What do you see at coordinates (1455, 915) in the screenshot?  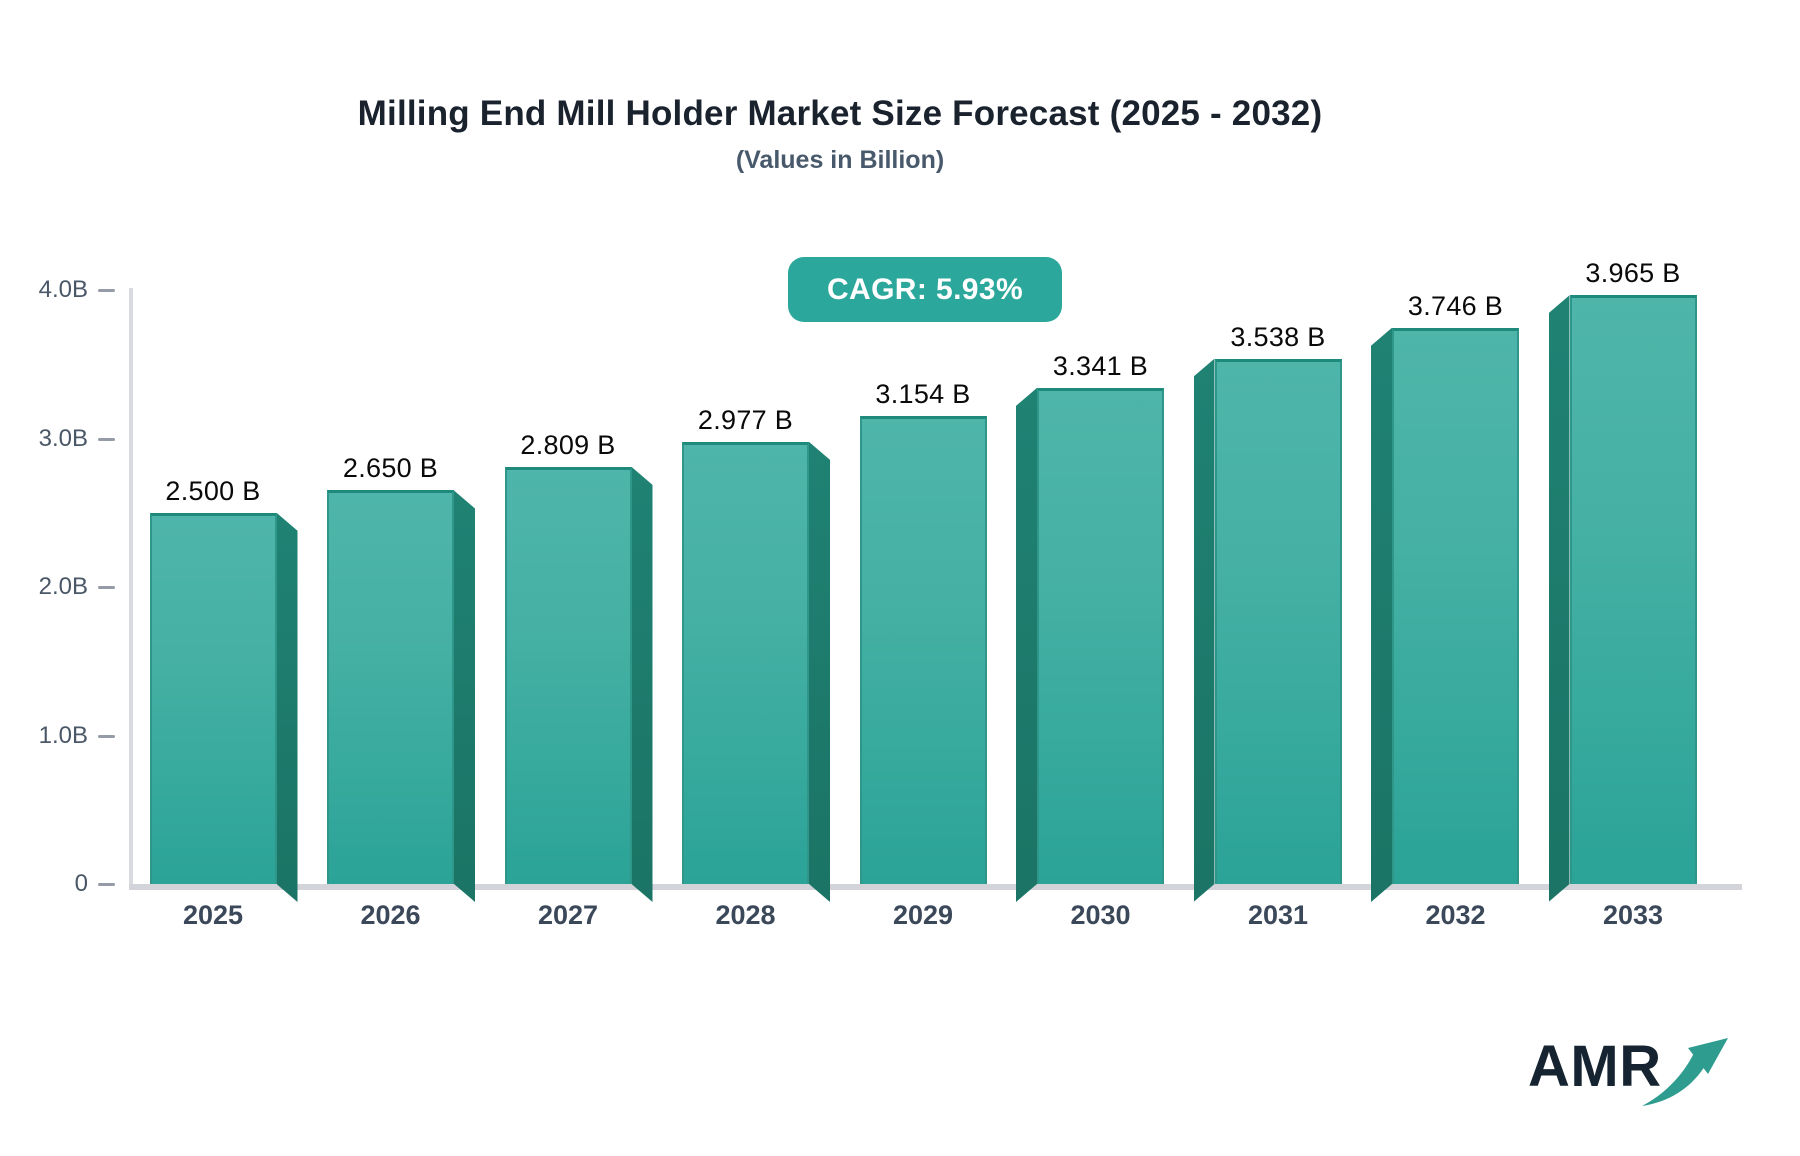 I see `x-axis-label: 2032` at bounding box center [1455, 915].